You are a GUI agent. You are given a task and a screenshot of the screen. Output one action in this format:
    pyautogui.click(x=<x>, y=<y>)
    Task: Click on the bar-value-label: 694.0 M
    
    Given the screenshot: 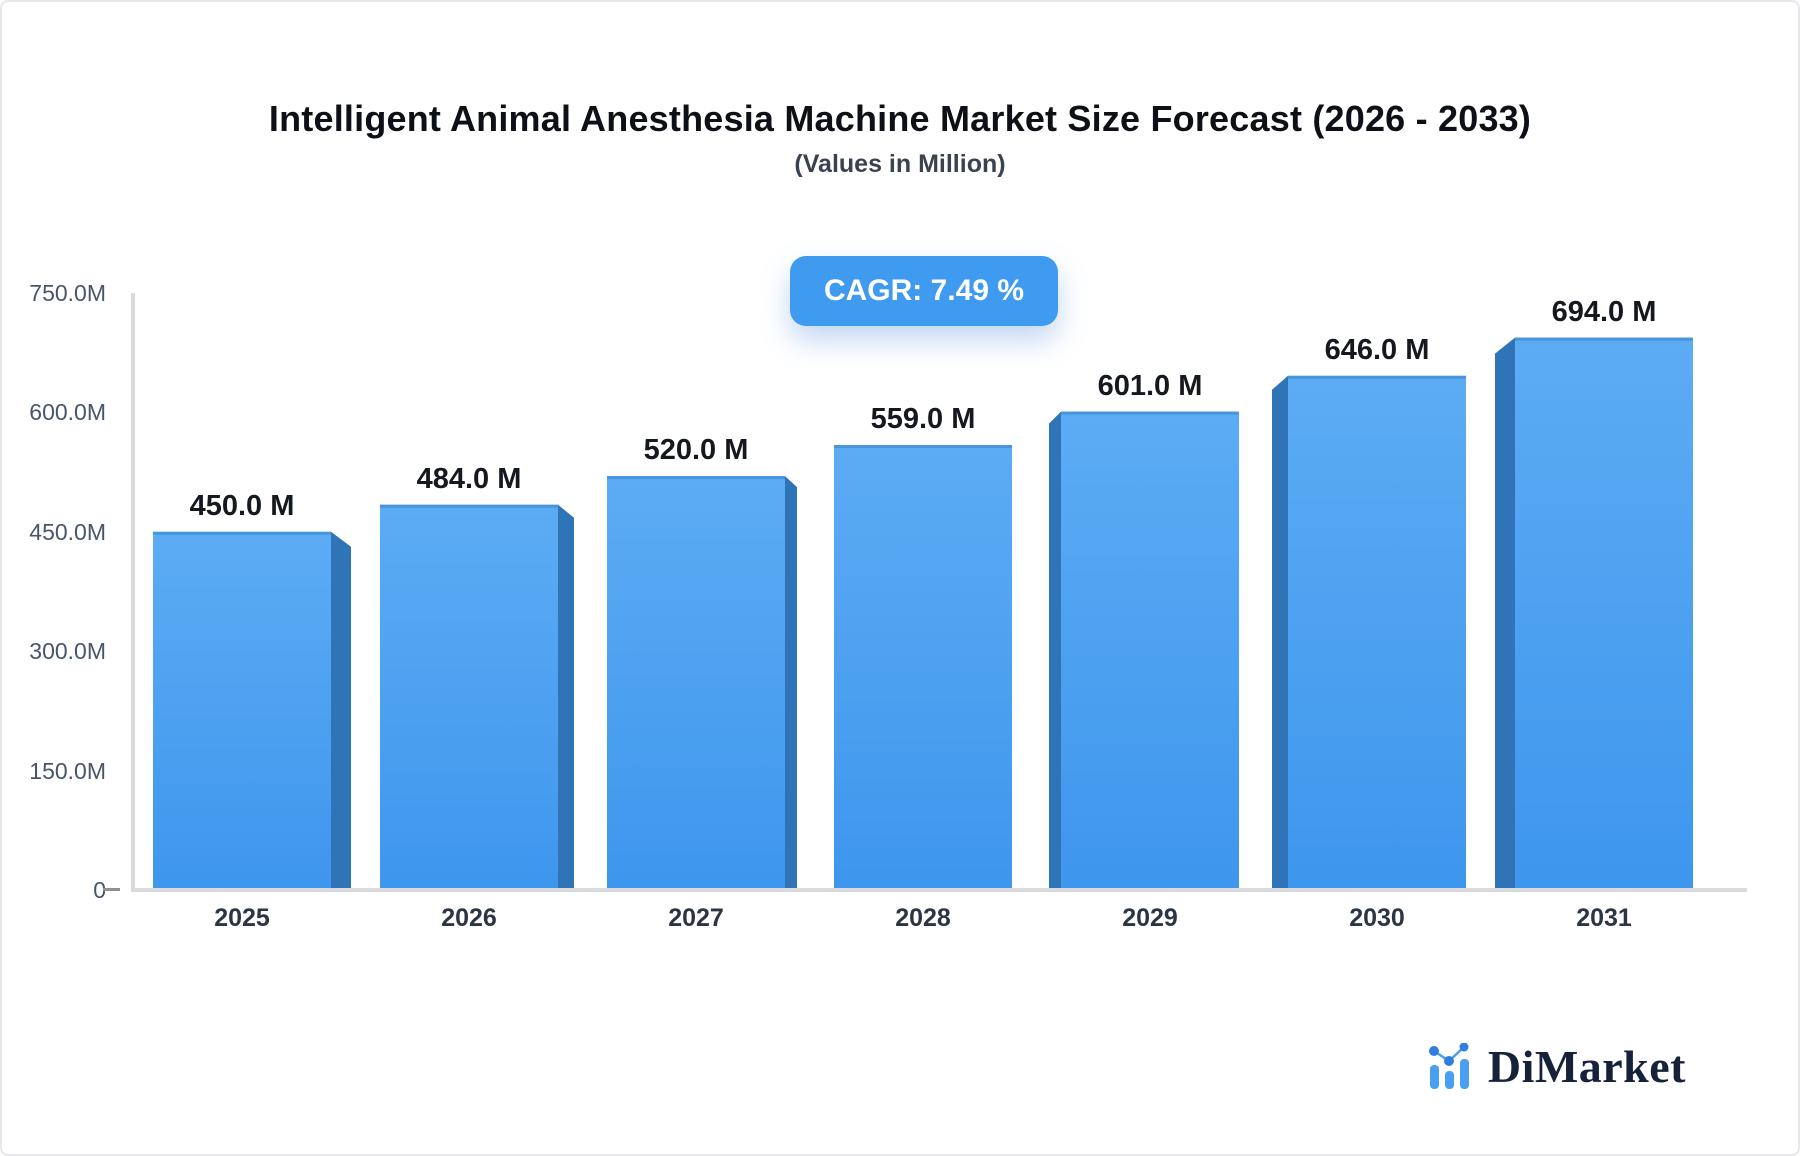 What is the action you would take?
    pyautogui.click(x=1604, y=311)
    